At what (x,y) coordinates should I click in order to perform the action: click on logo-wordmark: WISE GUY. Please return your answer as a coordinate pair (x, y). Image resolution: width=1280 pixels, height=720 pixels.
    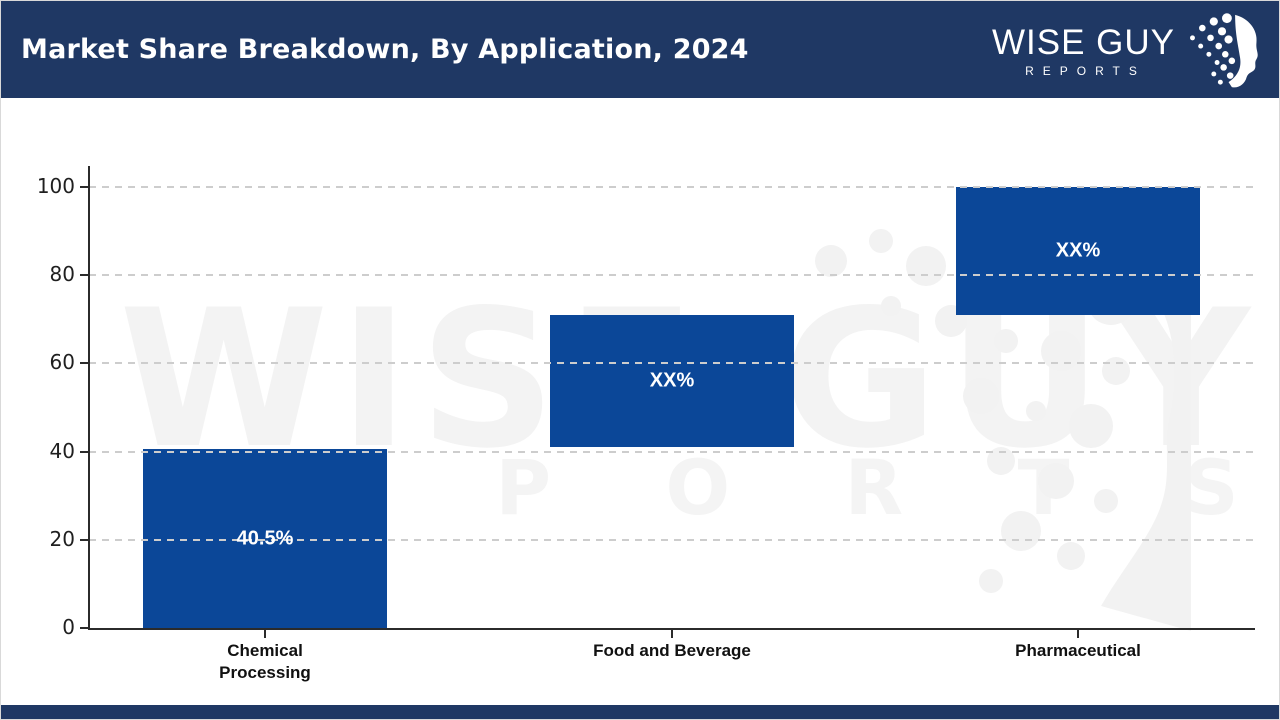
    Looking at the image, I should click on (1083, 42).